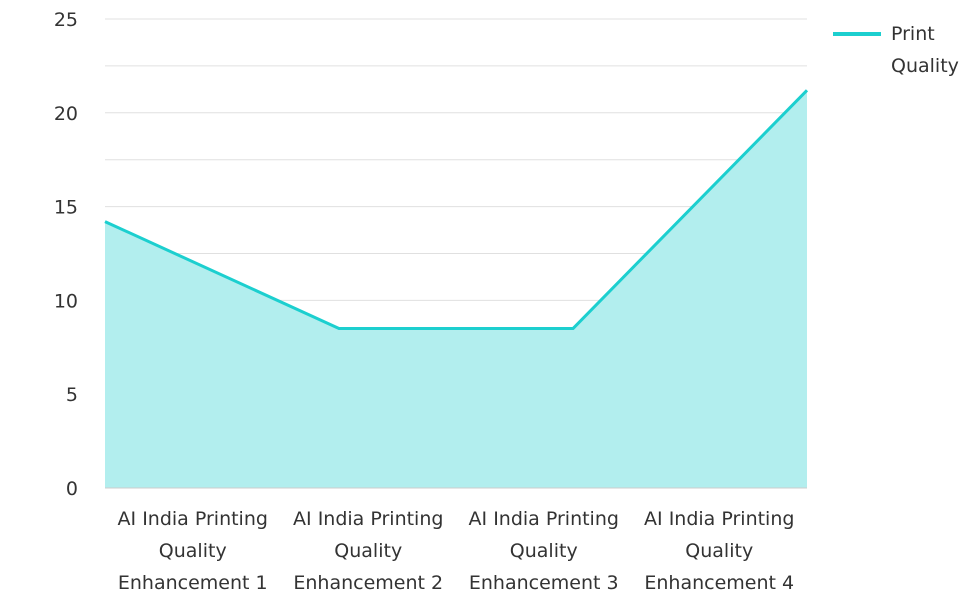  I want to click on y-axis: 0 5 10 15 20 25, so click(66, 254).